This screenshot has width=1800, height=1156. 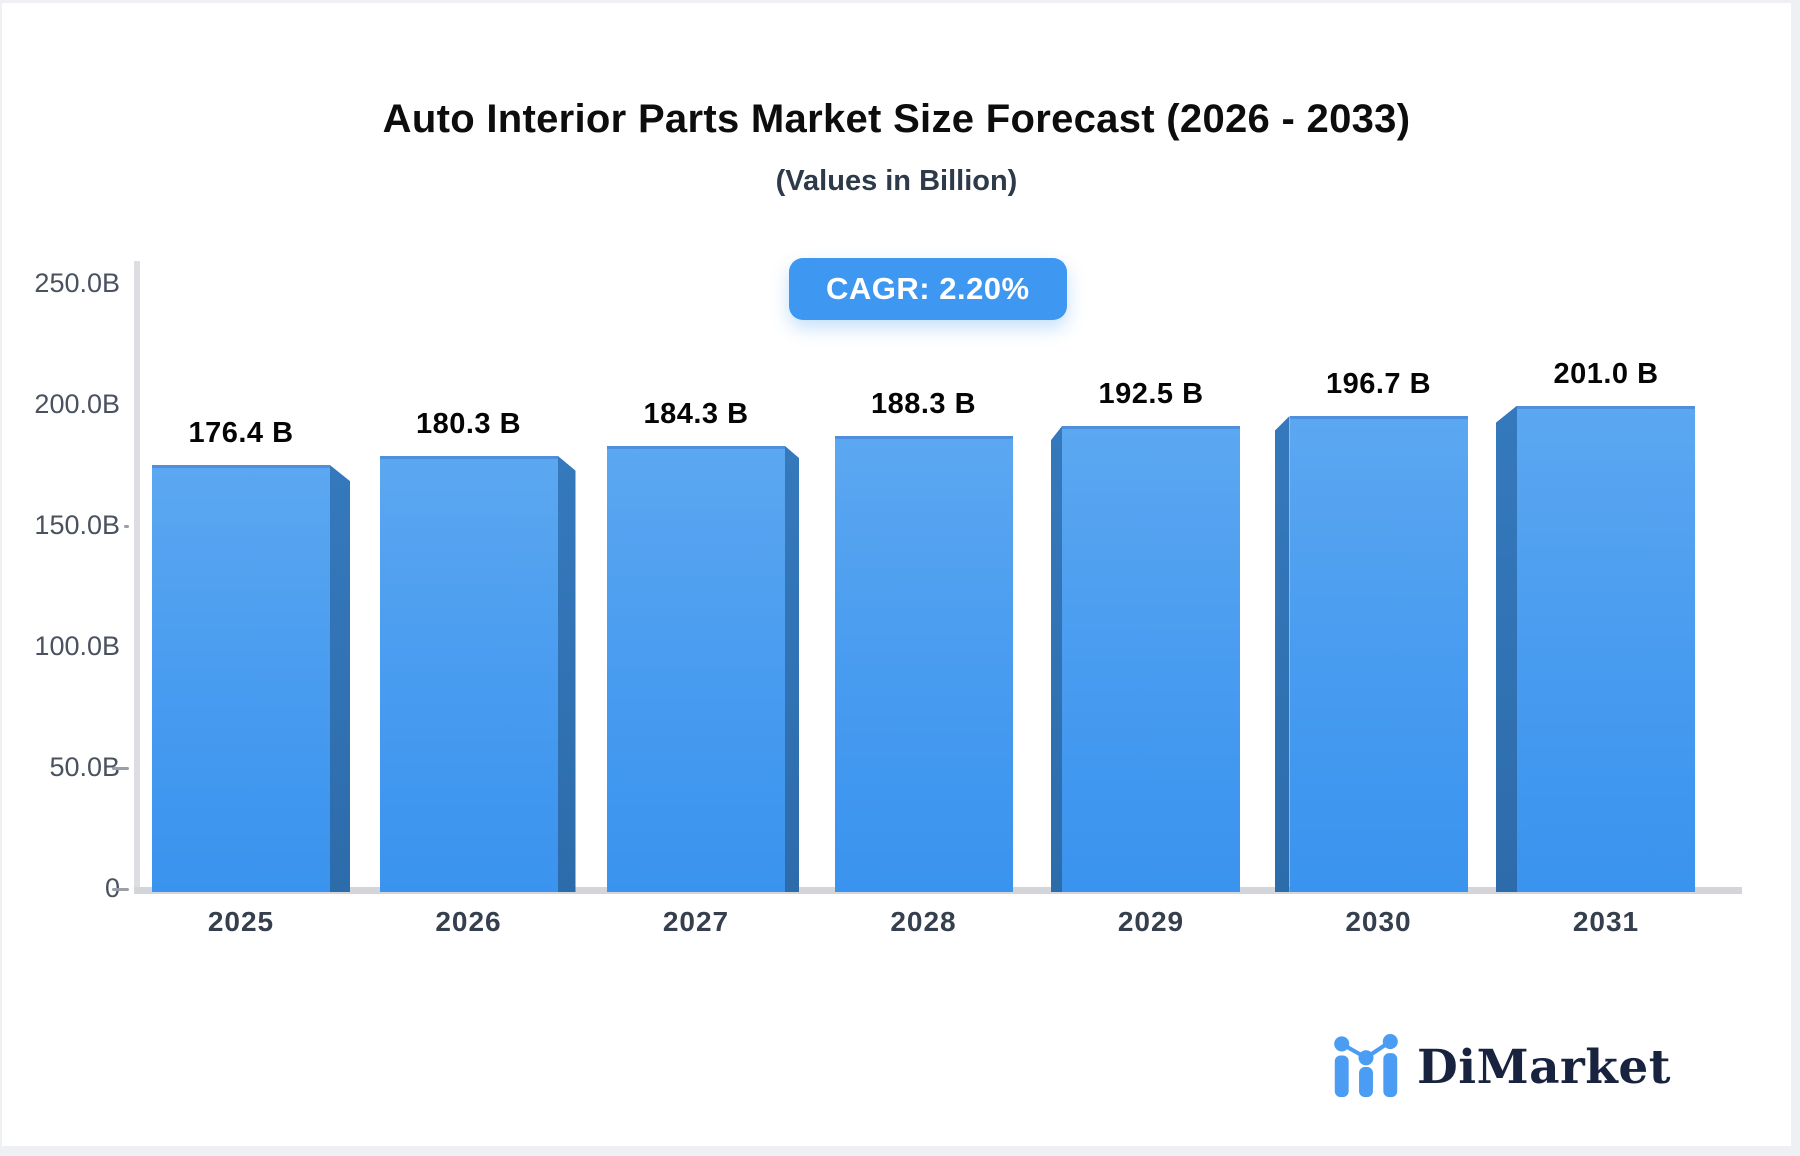 I want to click on bar-value-label: 196.7 B, so click(x=1378, y=383).